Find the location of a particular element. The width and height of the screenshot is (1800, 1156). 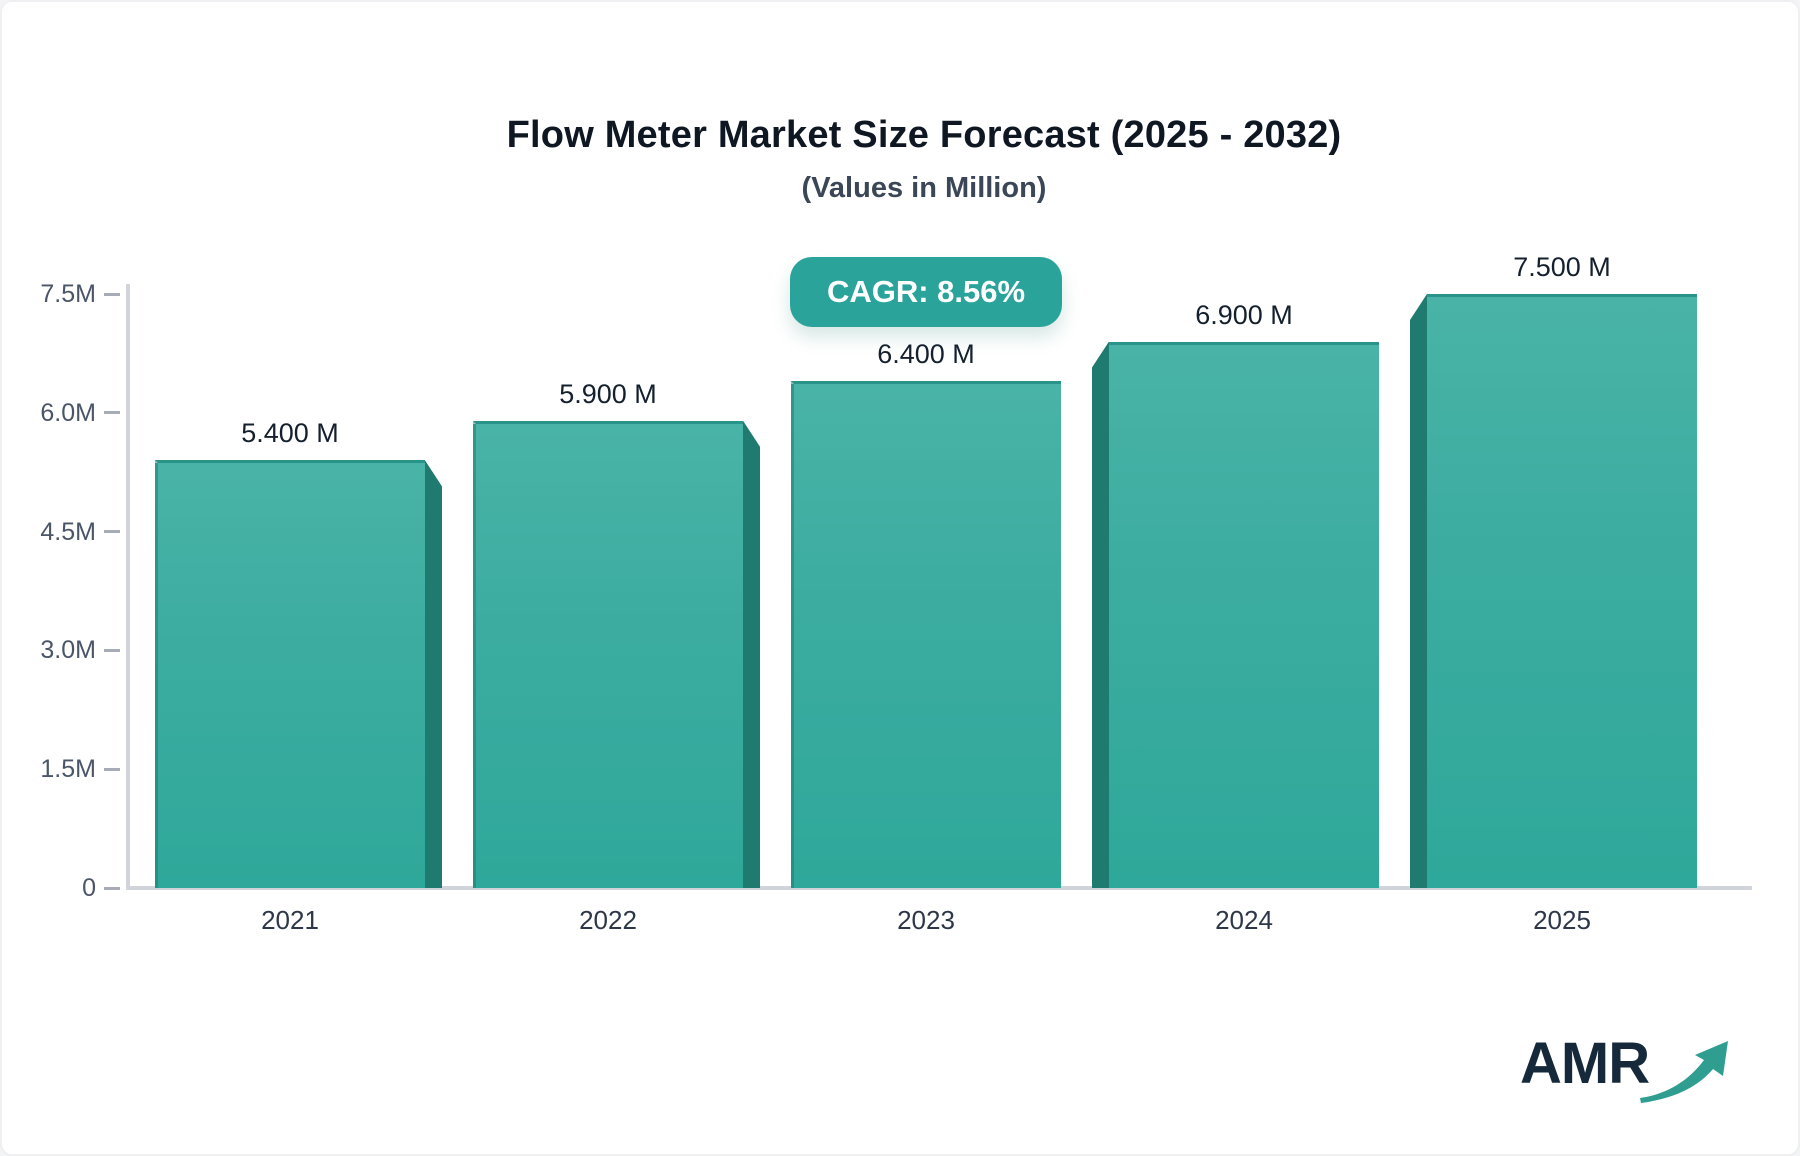

chart-subtitle: (Values in Million) is located at coordinates (924, 188).